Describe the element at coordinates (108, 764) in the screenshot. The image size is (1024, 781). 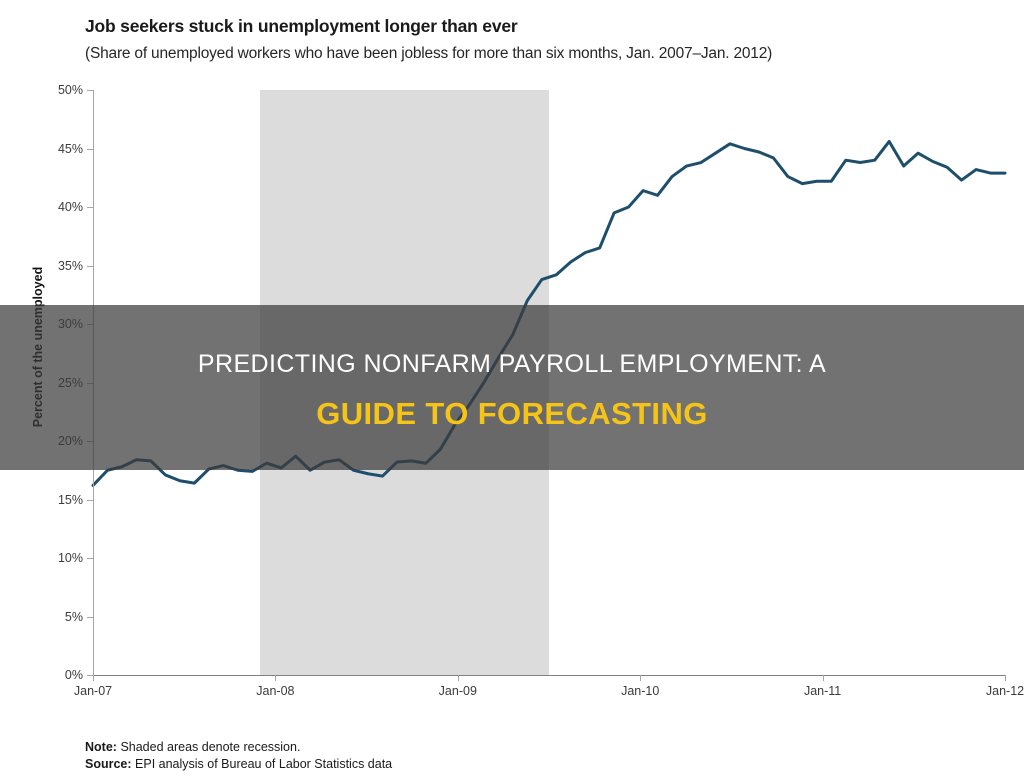
I see `footnote-source-label: Source:` at that location.